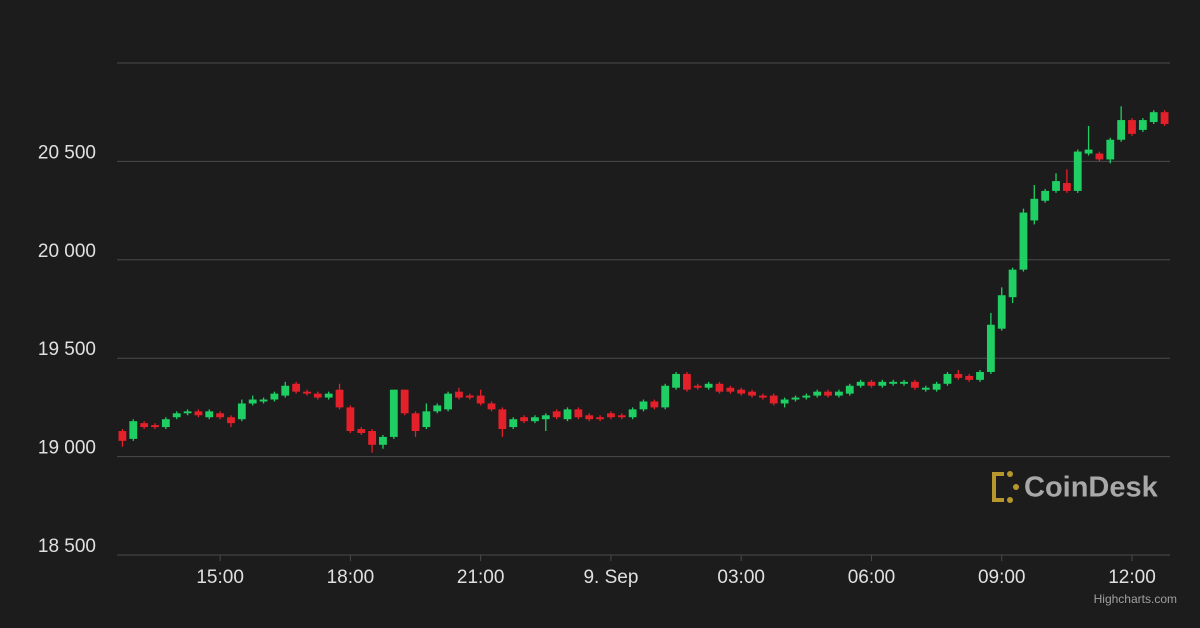 This screenshot has width=1200, height=628. Describe the element at coordinates (67, 251) in the screenshot. I see `y-tick-label: 20 000` at that location.